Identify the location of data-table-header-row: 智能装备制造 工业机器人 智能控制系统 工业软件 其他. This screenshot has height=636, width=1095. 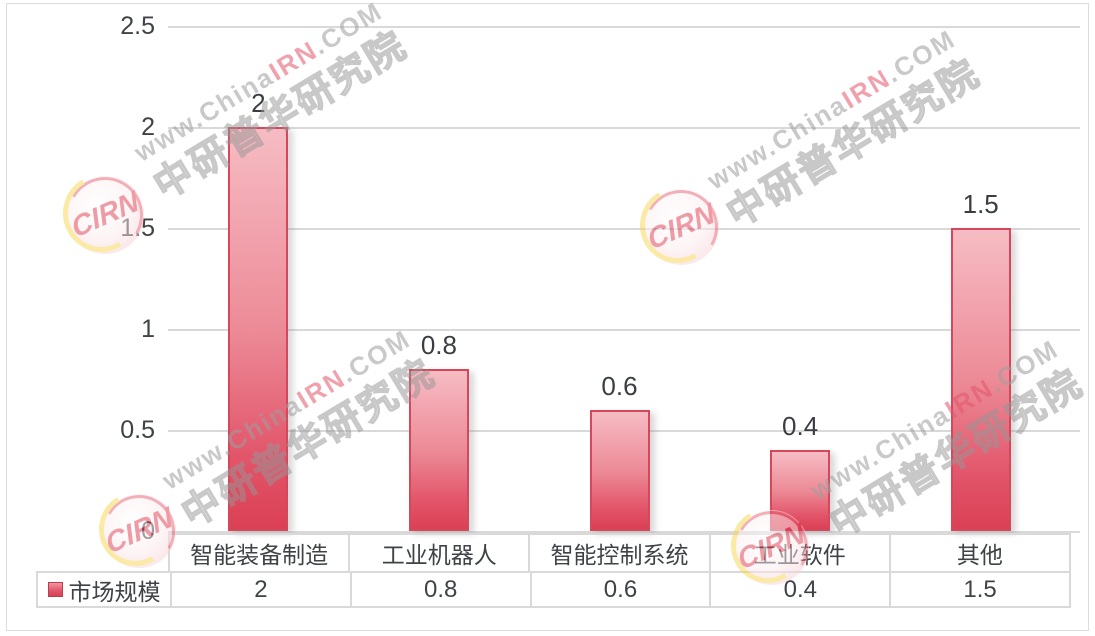
(619, 552).